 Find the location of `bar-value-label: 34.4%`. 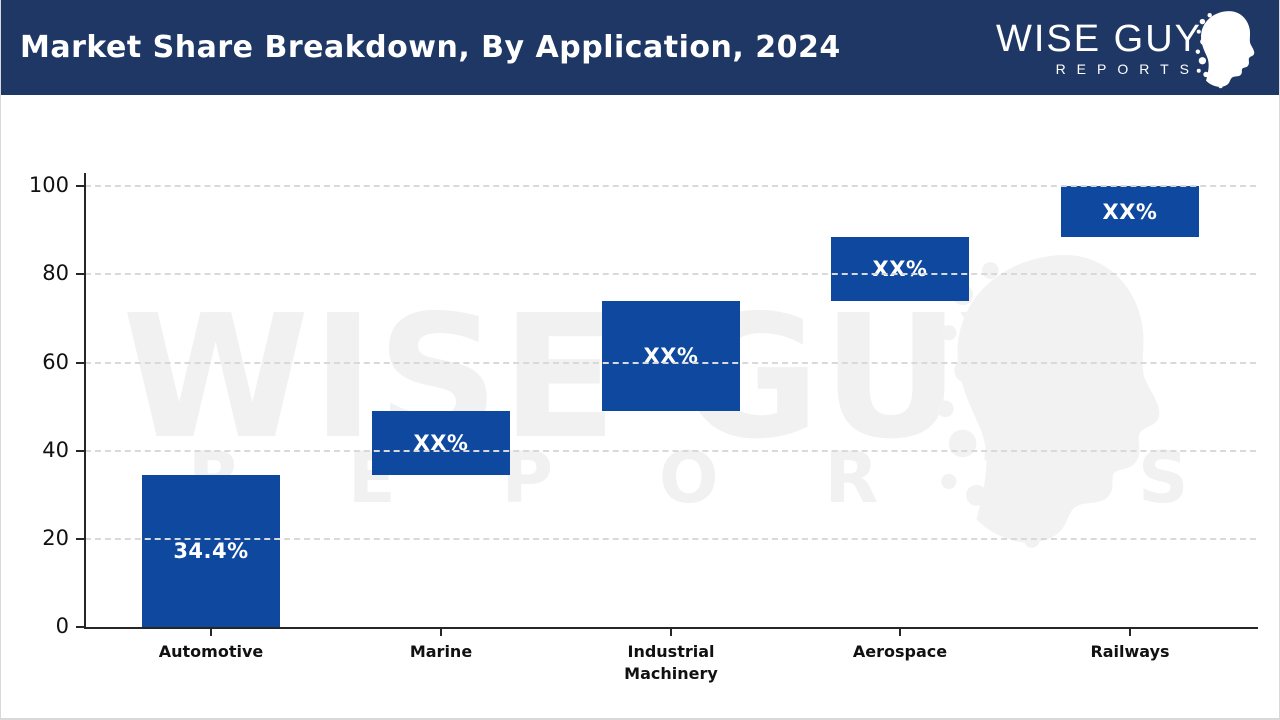

bar-value-label: 34.4% is located at coordinates (211, 551).